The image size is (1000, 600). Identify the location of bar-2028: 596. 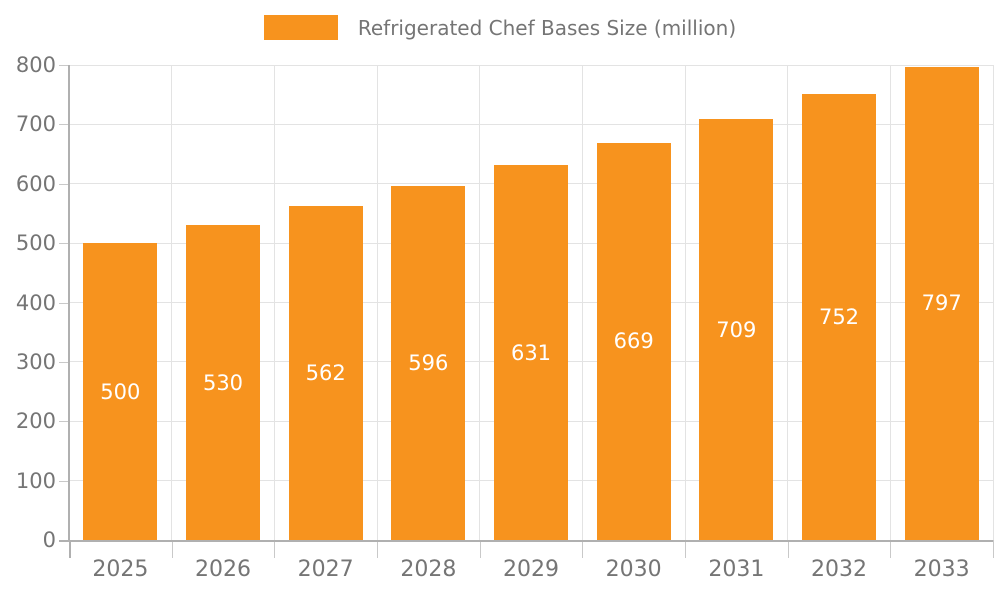
(428, 363).